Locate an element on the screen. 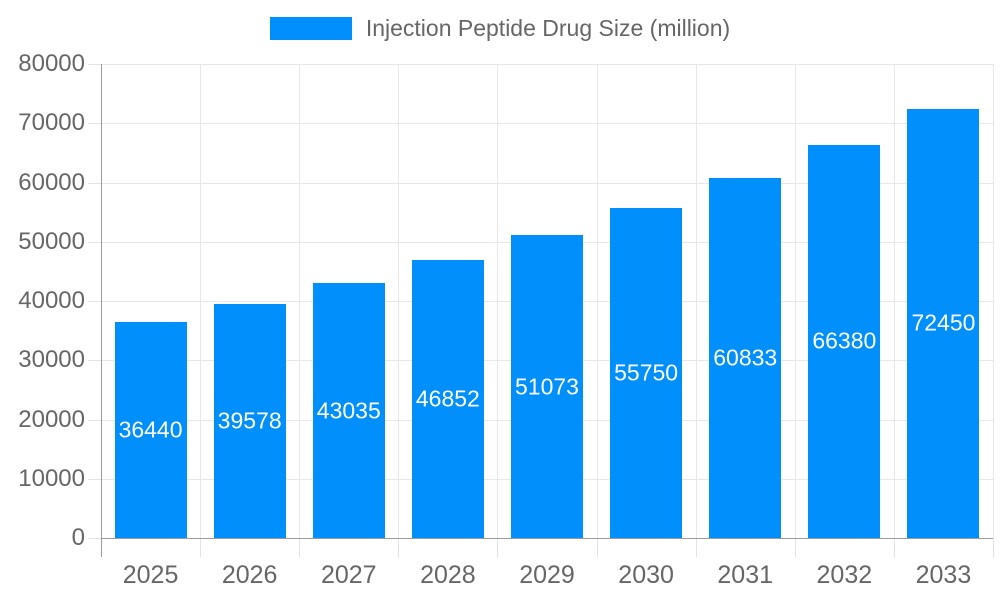 This screenshot has height=600, width=1000. bar-2033 is located at coordinates (943, 323).